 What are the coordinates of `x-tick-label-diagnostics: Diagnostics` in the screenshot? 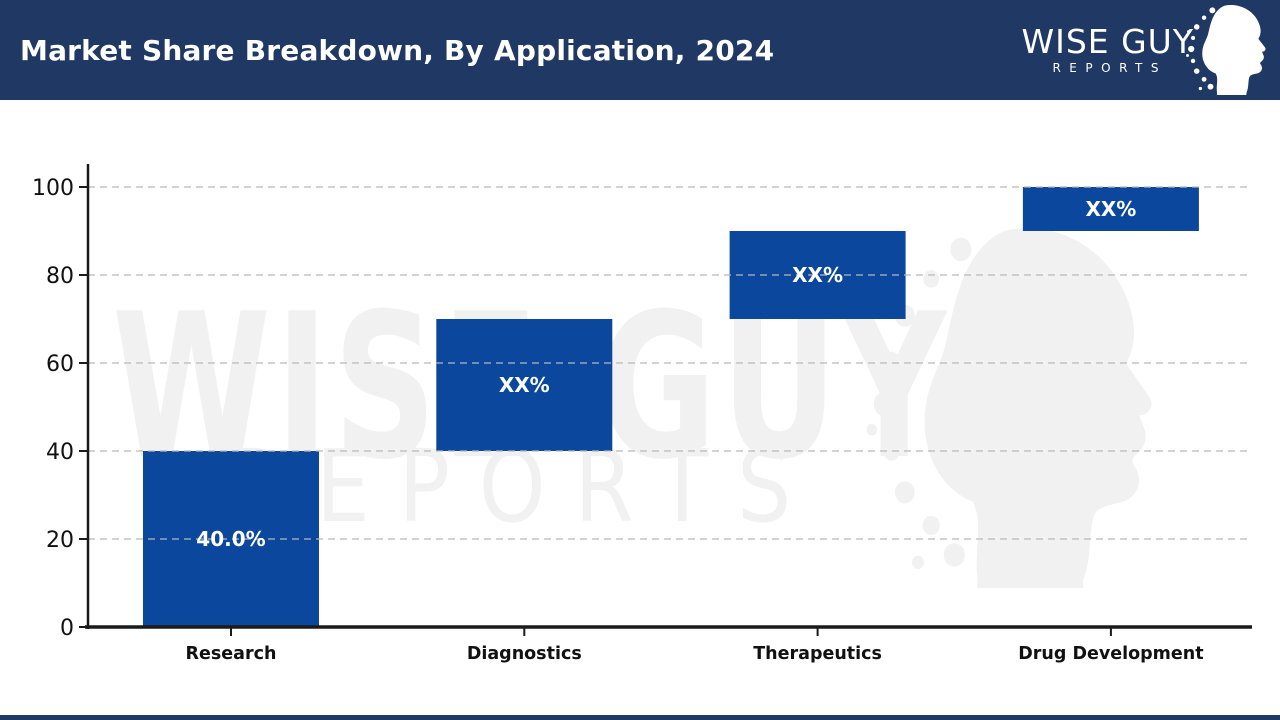 It's located at (524, 654).